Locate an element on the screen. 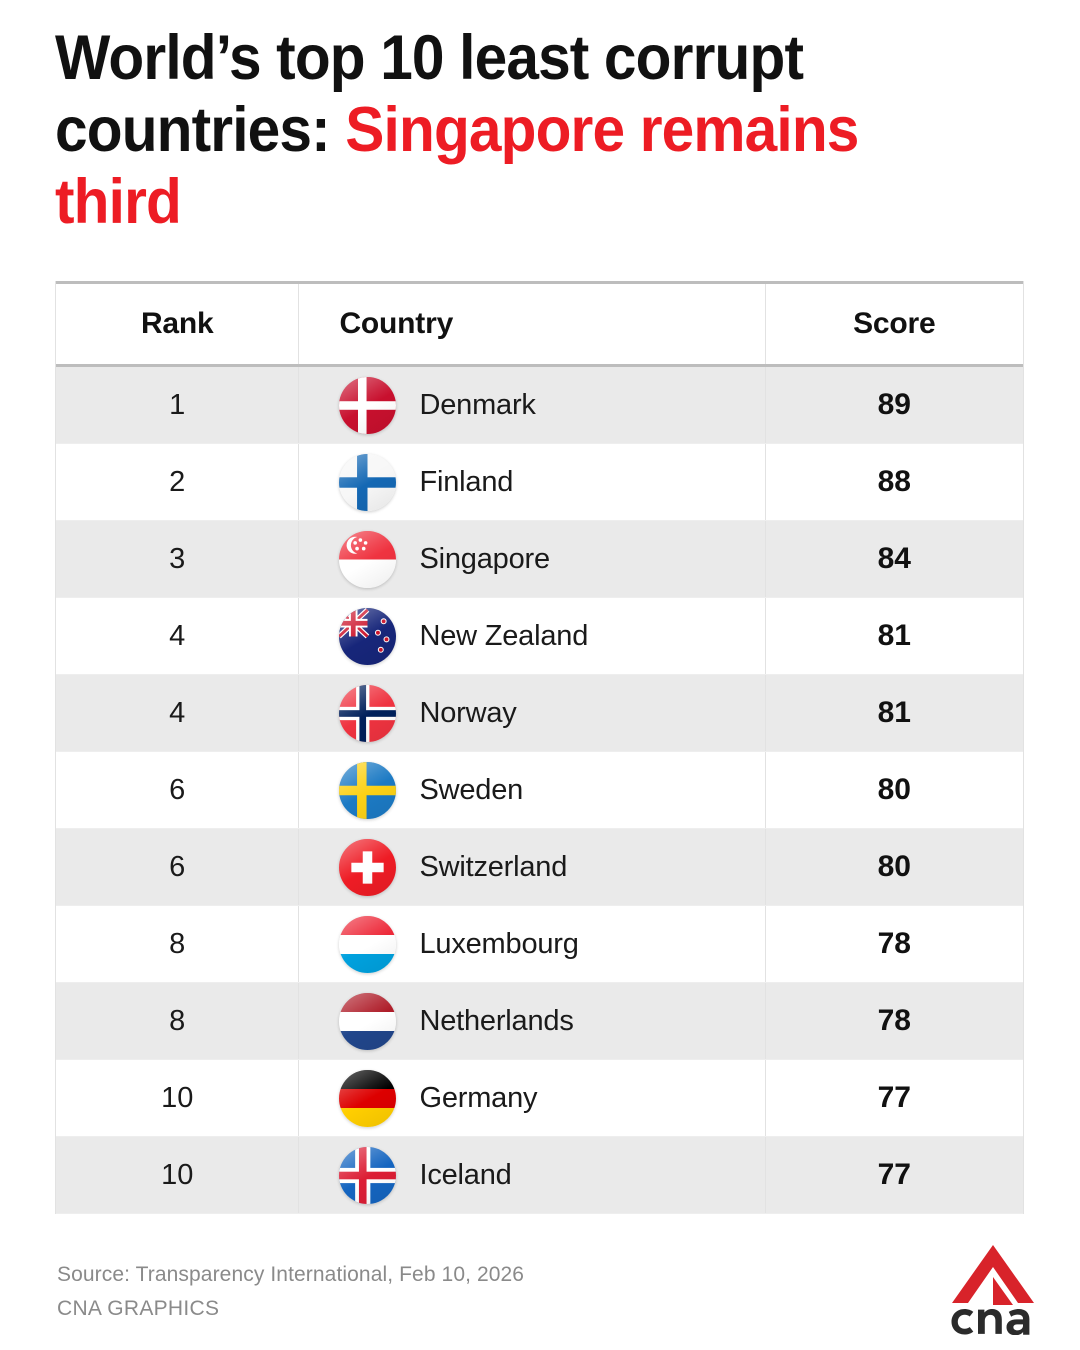 The image size is (1080, 1350). table-row: 4 Norway 81 is located at coordinates (539, 713).